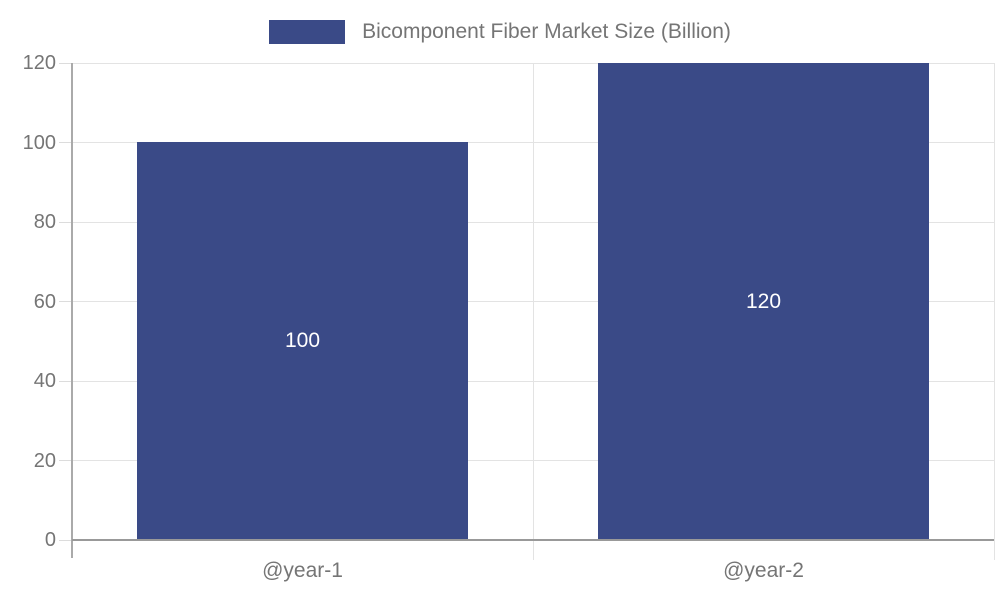 This screenshot has width=1000, height=600. I want to click on bar-value-label: 120, so click(763, 301).